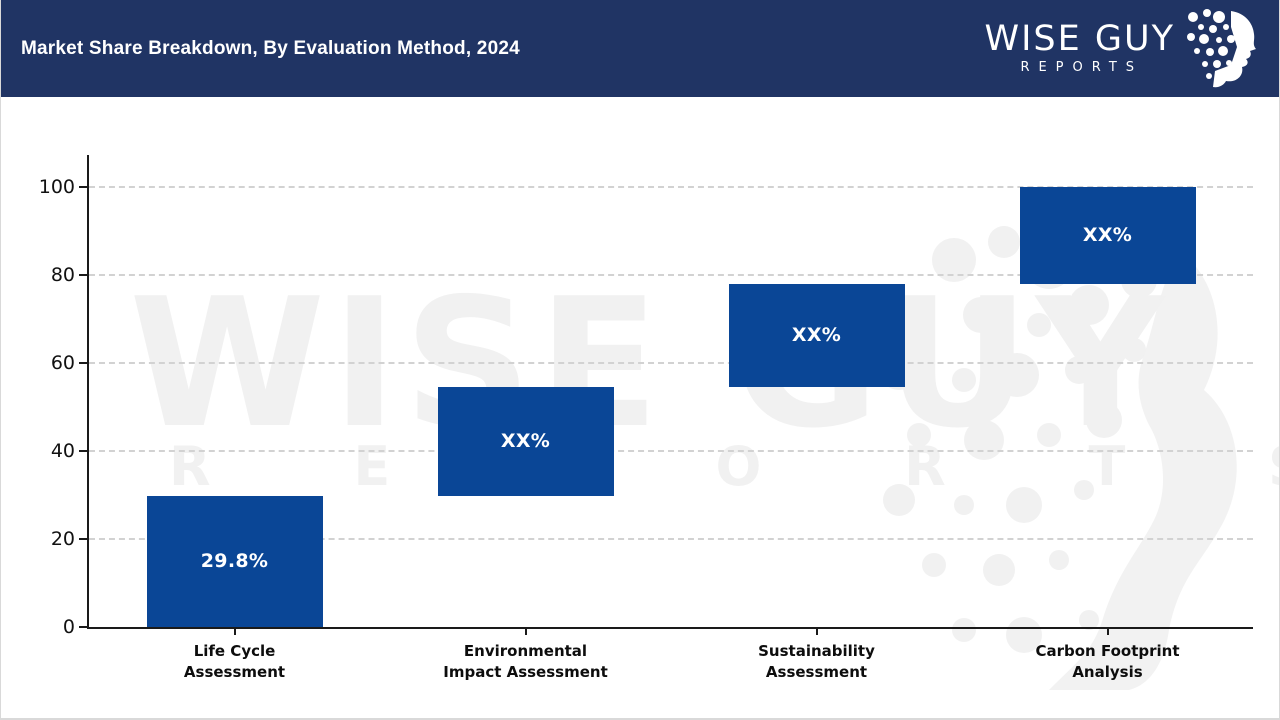 This screenshot has height=720, width=1280. I want to click on bar-segment-3: XX%, so click(1107, 235).